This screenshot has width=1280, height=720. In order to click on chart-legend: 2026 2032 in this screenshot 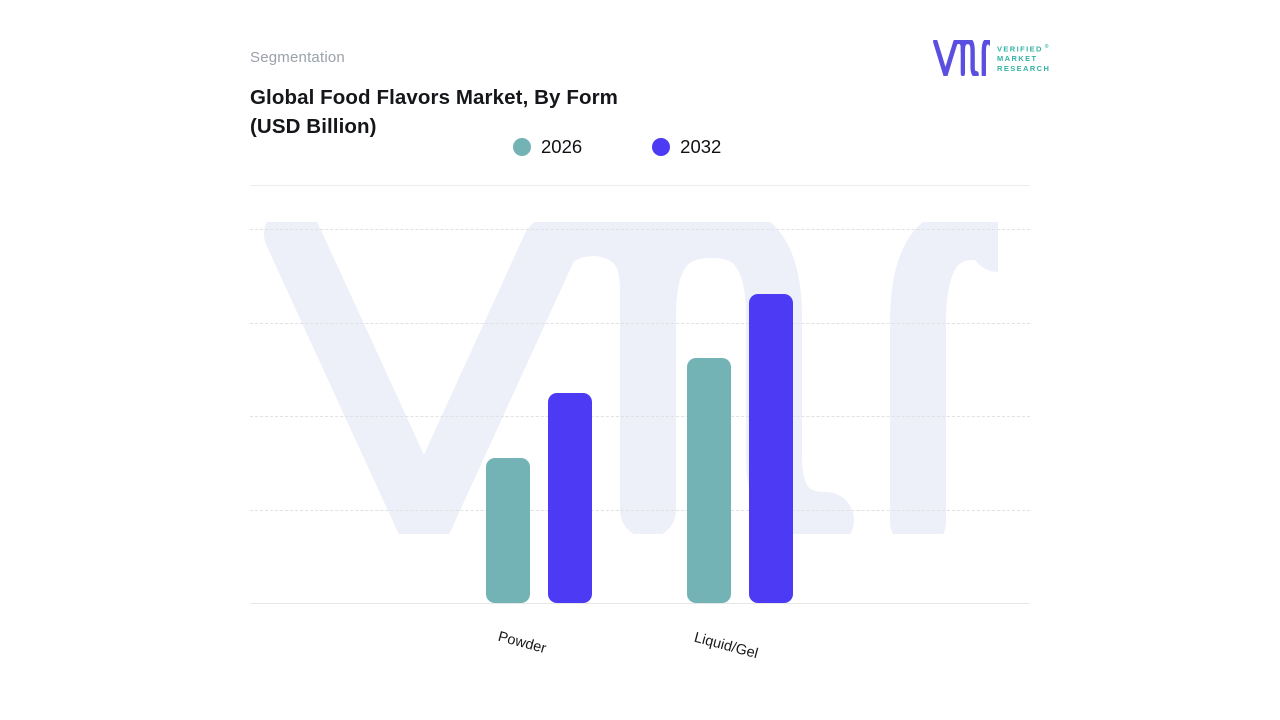, I will do `click(617, 147)`.